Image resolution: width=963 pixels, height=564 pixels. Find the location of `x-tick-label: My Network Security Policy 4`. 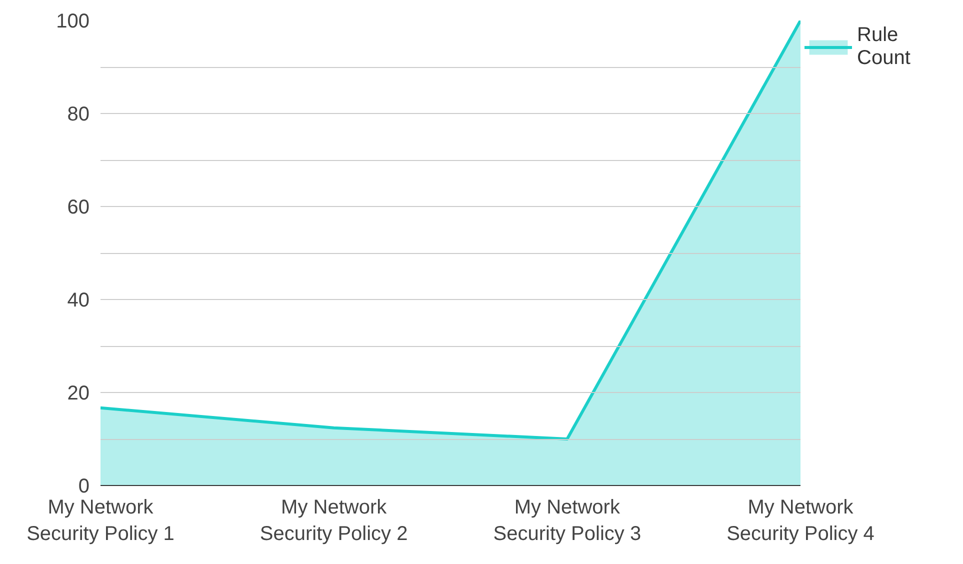

x-tick-label: My Network Security Policy 4 is located at coordinates (800, 520).